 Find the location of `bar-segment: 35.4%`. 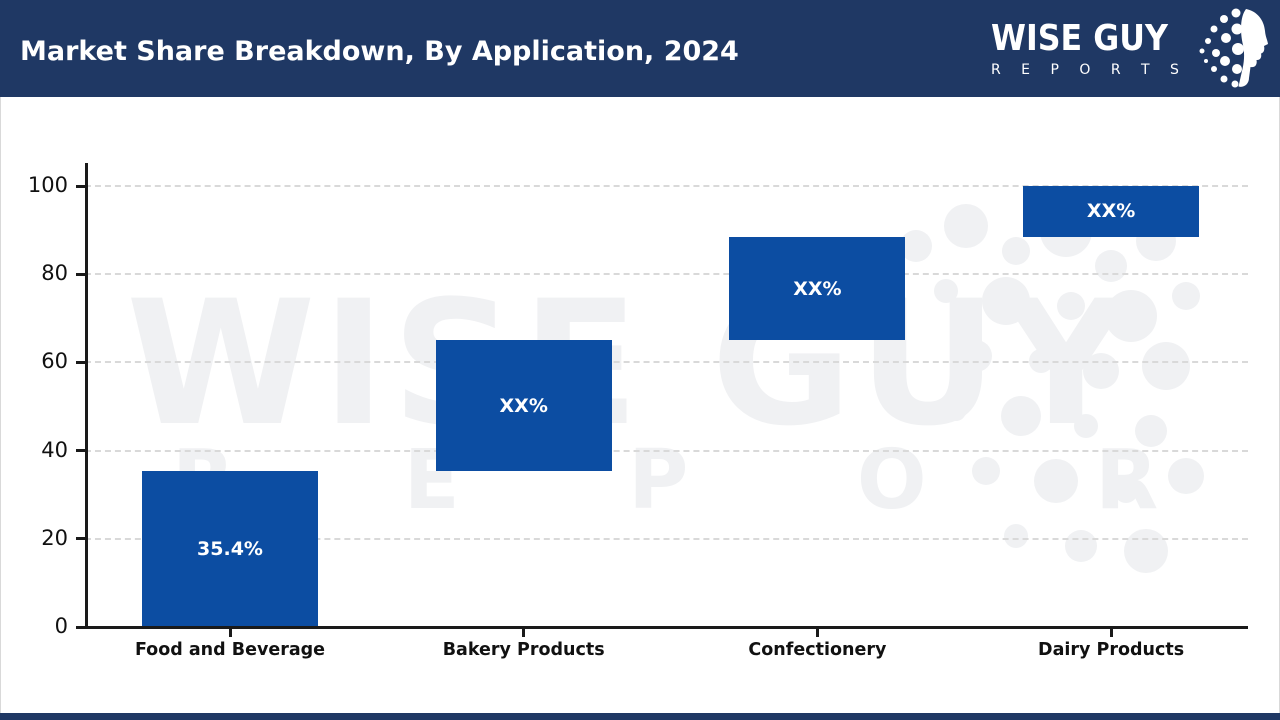

bar-segment: 35.4% is located at coordinates (230, 548).